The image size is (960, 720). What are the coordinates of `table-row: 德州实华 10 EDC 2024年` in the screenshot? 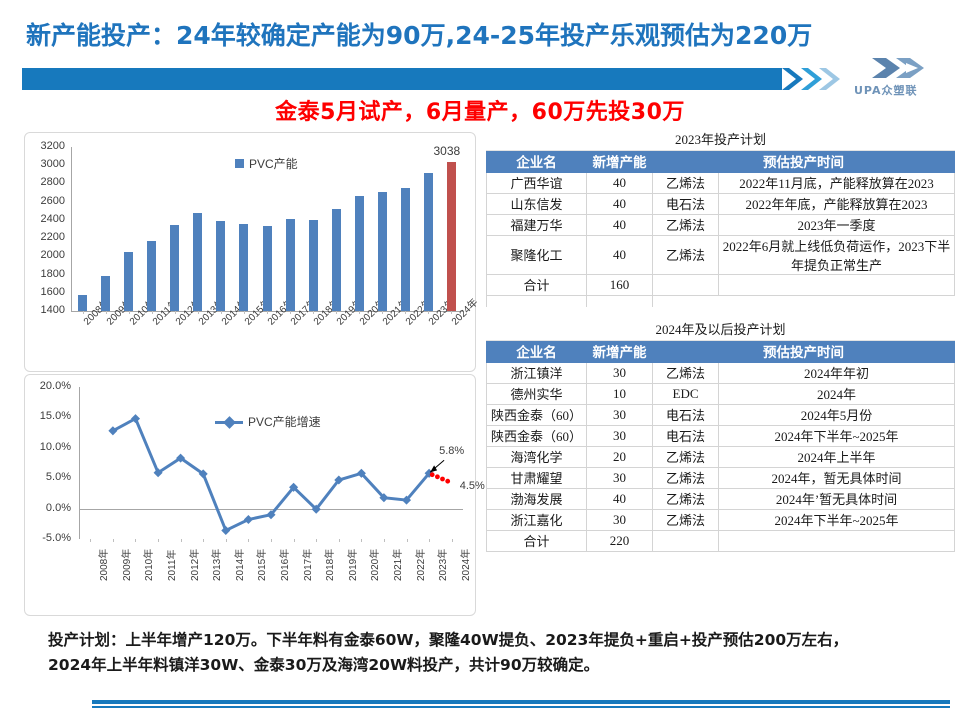 It's located at (721, 393).